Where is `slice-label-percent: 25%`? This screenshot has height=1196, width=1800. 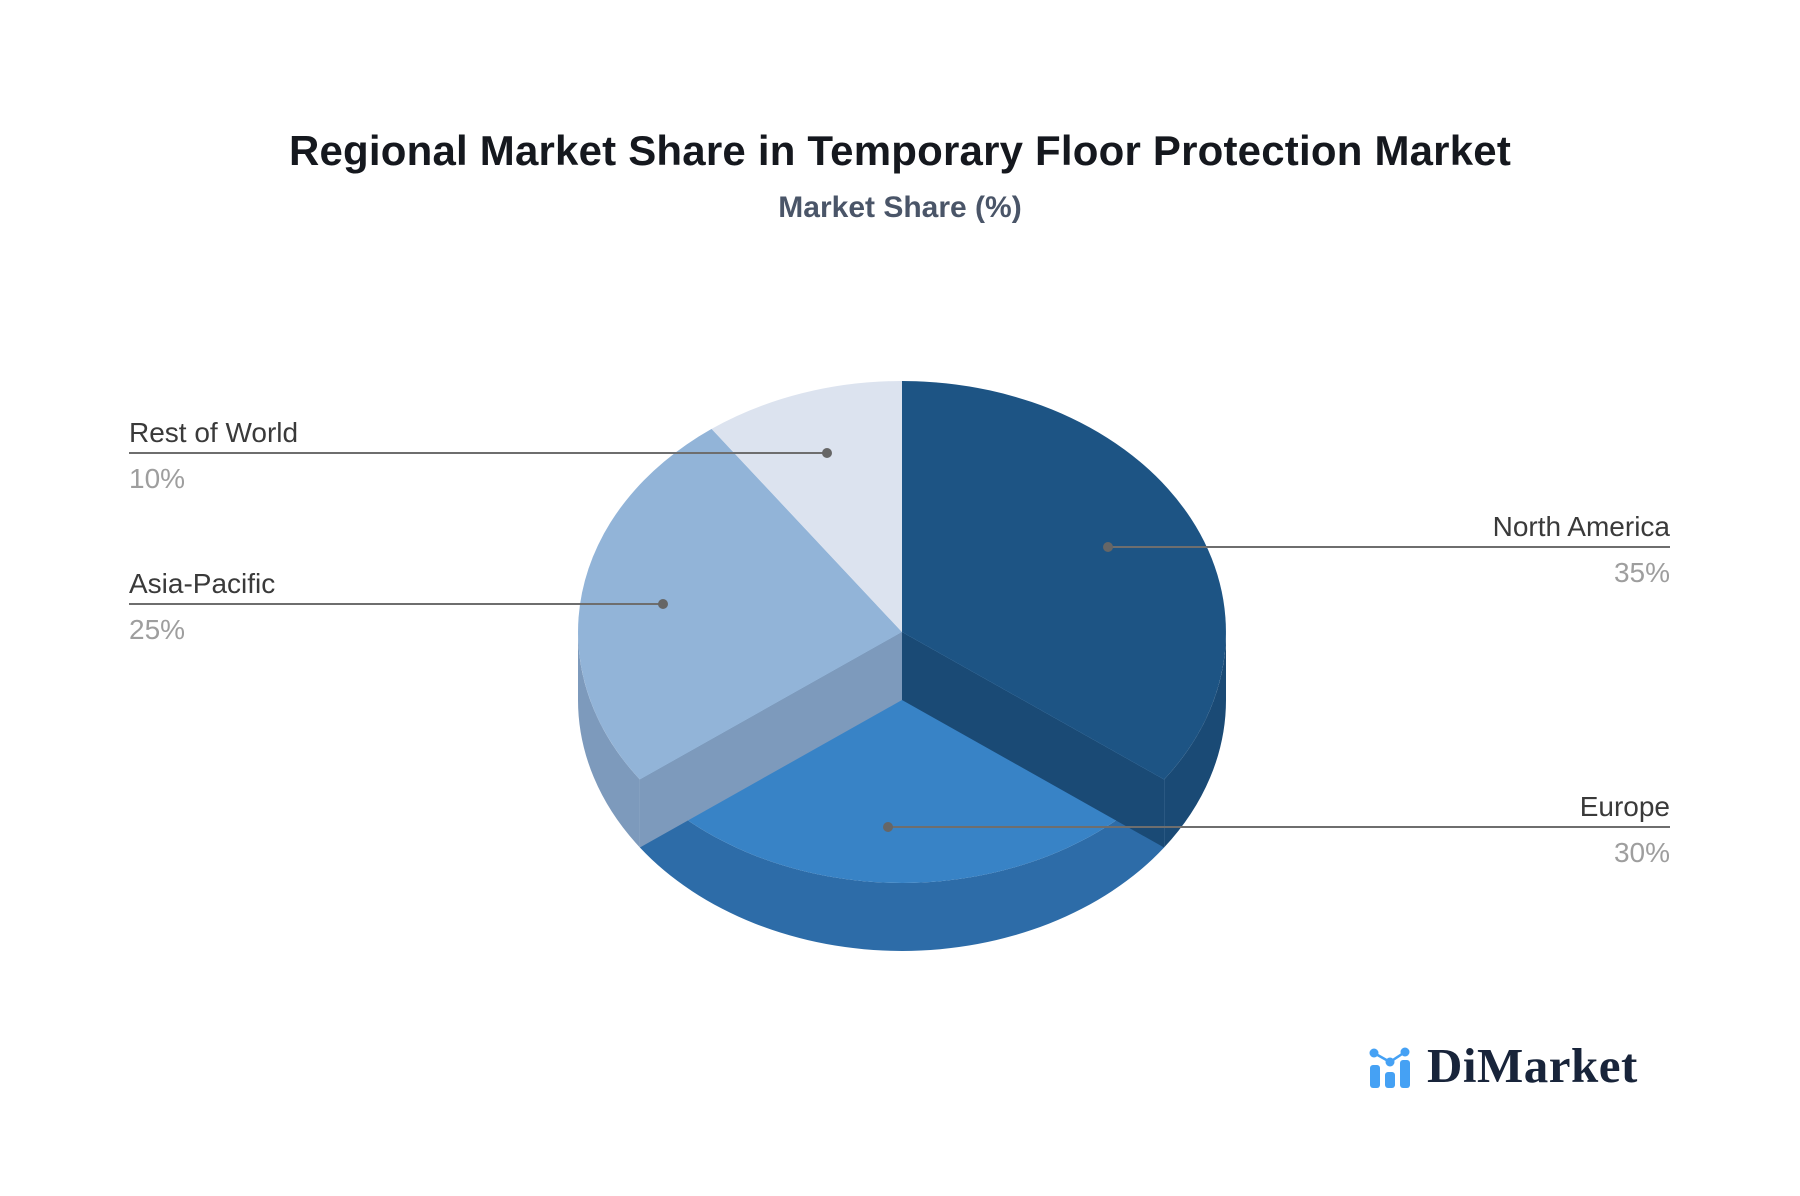
slice-label-percent: 25% is located at coordinates (157, 629).